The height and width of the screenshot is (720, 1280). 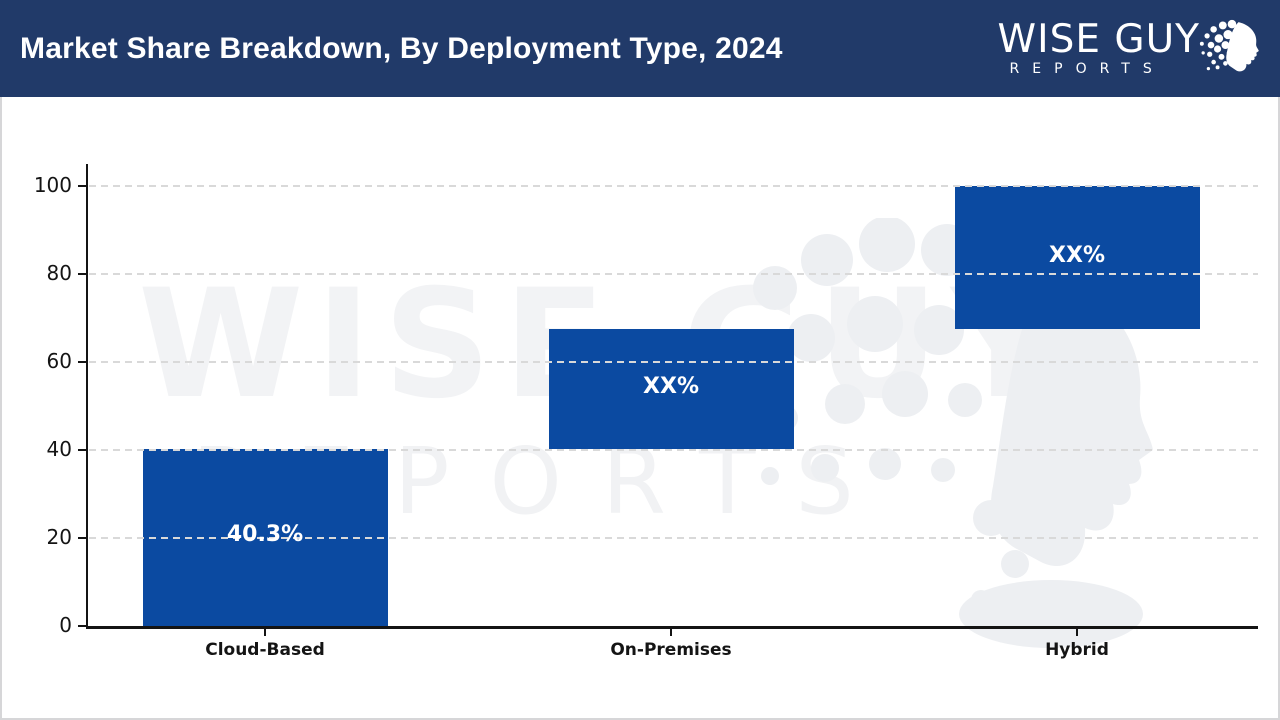 I want to click on x-tick-on-premises, so click(x=671, y=632).